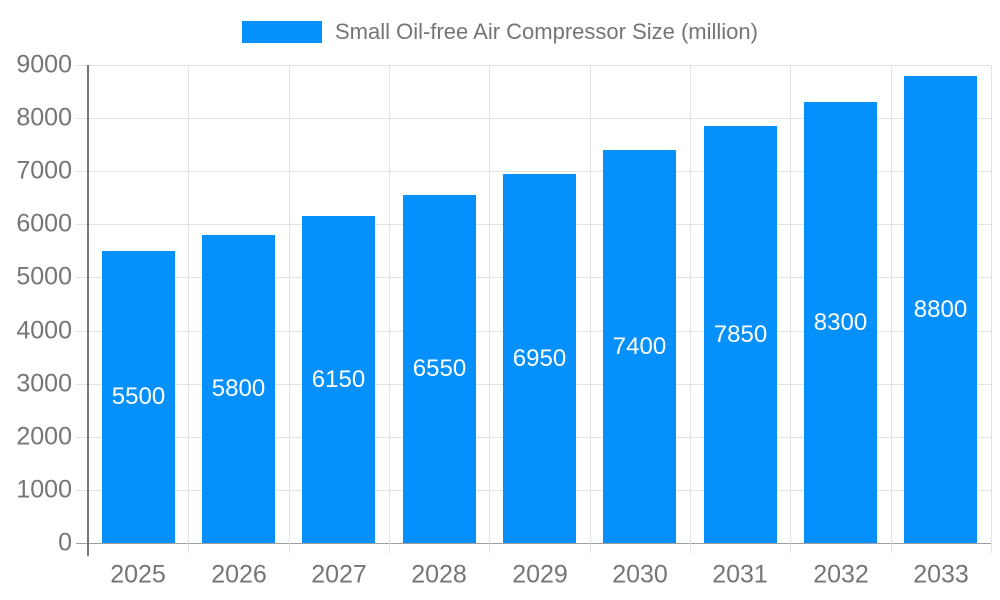 The width and height of the screenshot is (1000, 600). I want to click on legend-swatch, so click(282, 32).